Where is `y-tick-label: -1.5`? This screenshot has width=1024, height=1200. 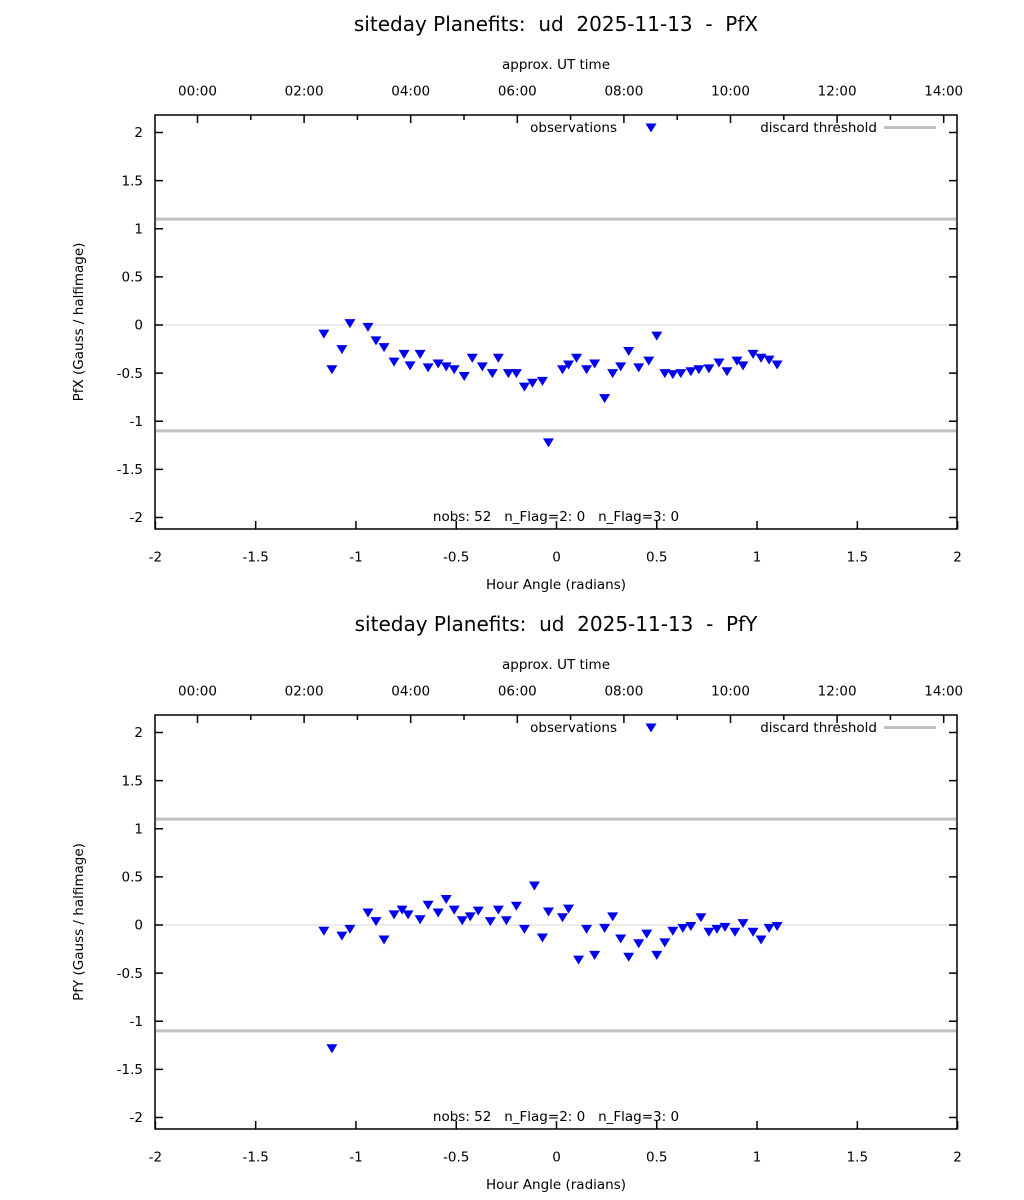
y-tick-label: -1.5 is located at coordinates (130, 1070).